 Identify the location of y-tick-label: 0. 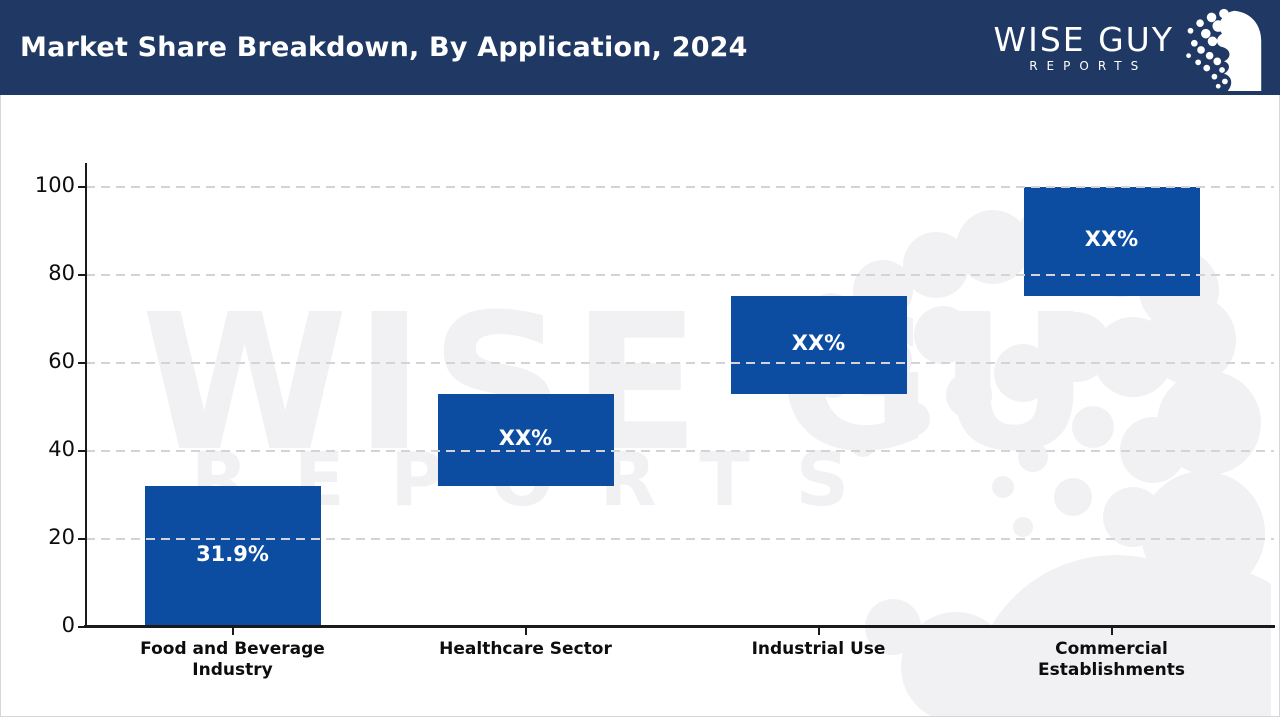
(68, 624).